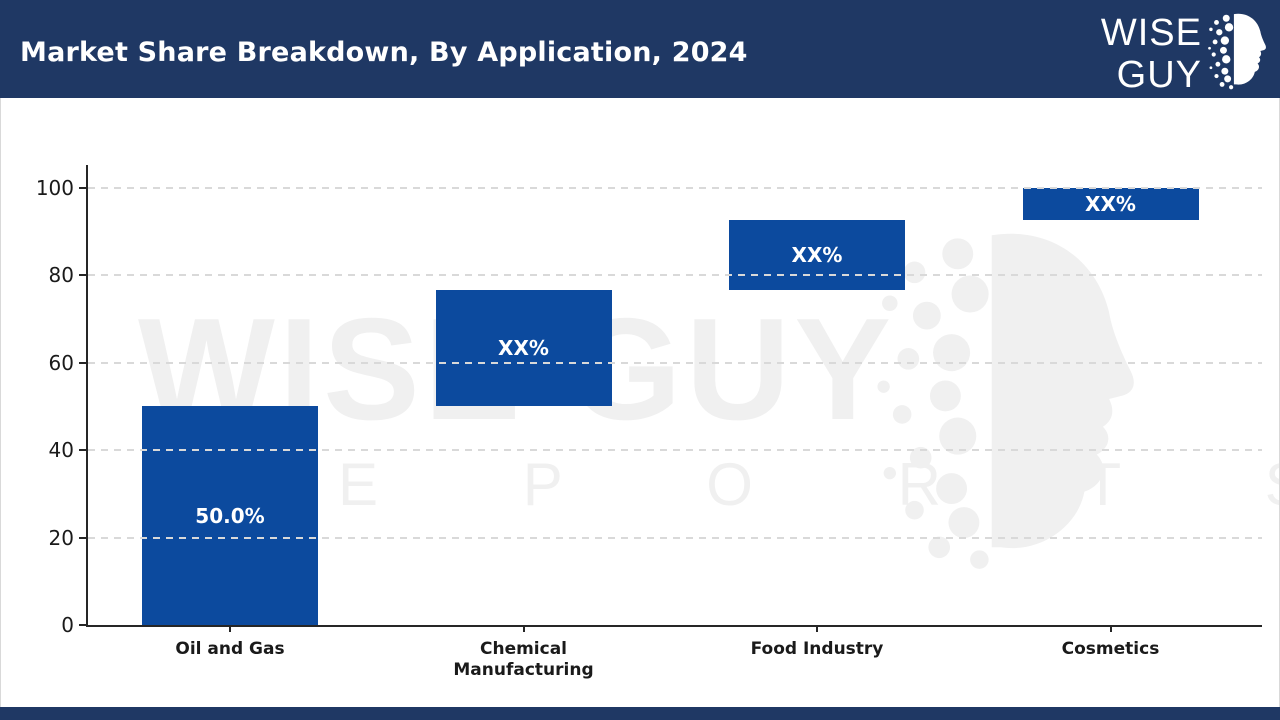  What do you see at coordinates (674, 626) in the screenshot?
I see `x-axis-line` at bounding box center [674, 626].